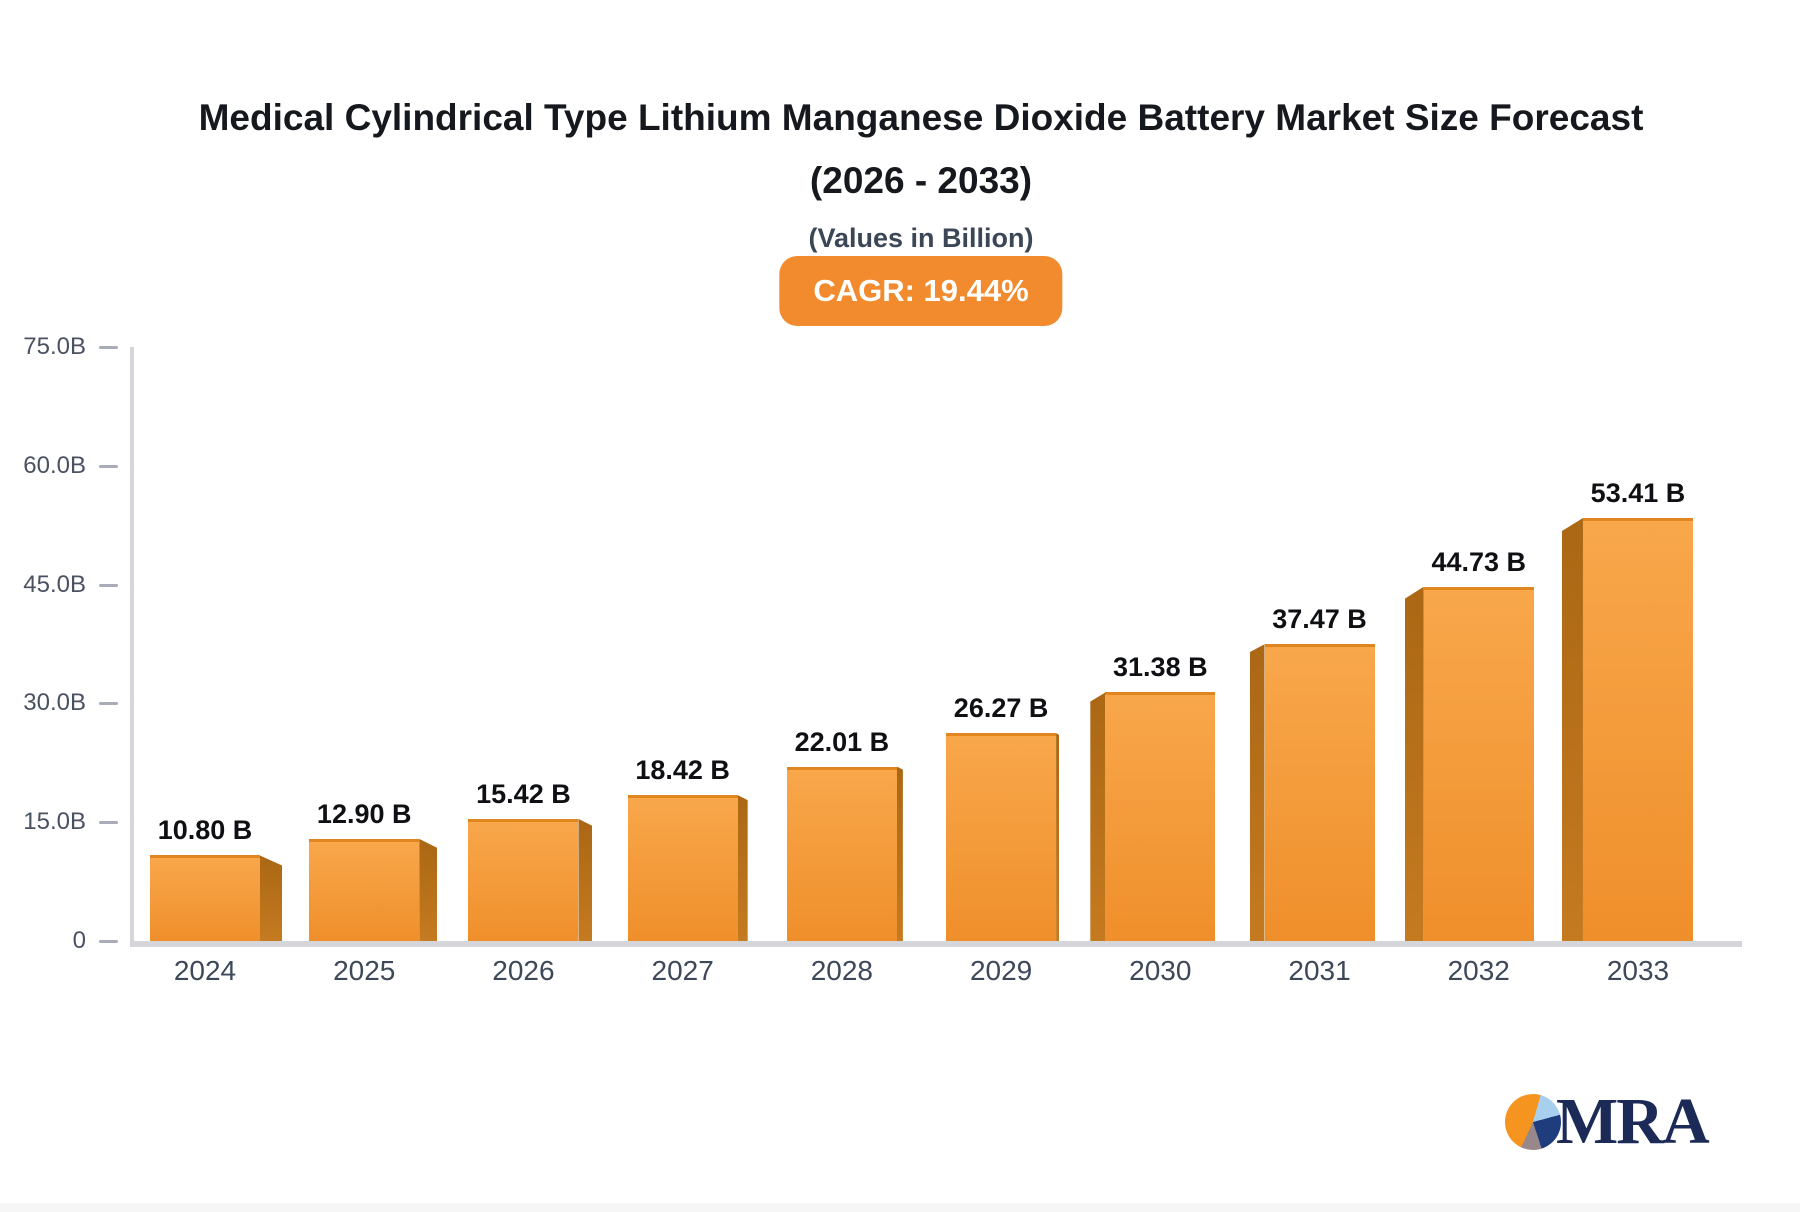  What do you see at coordinates (1160, 667) in the screenshot?
I see `bar-value-label: 31.38 B` at bounding box center [1160, 667].